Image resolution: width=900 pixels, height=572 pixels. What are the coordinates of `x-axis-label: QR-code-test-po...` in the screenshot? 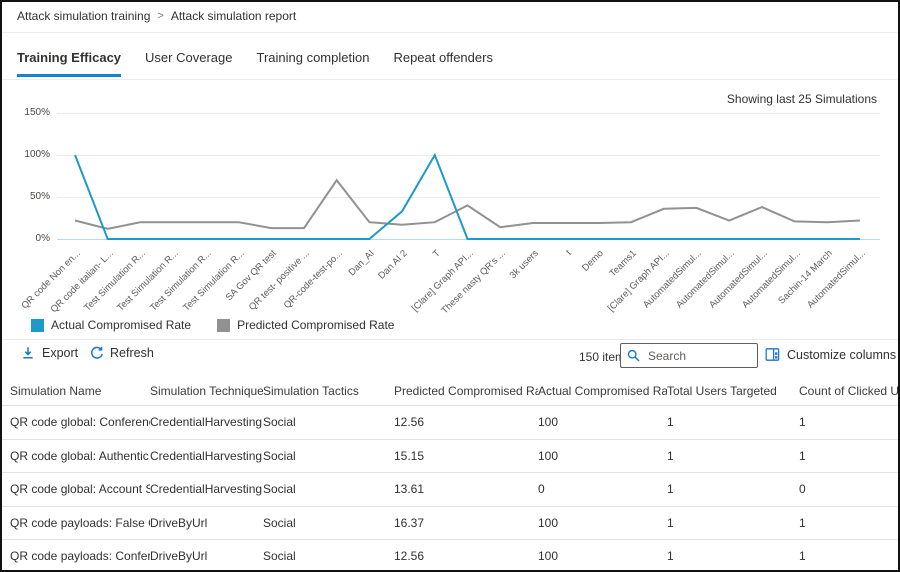 It's located at (313, 280).